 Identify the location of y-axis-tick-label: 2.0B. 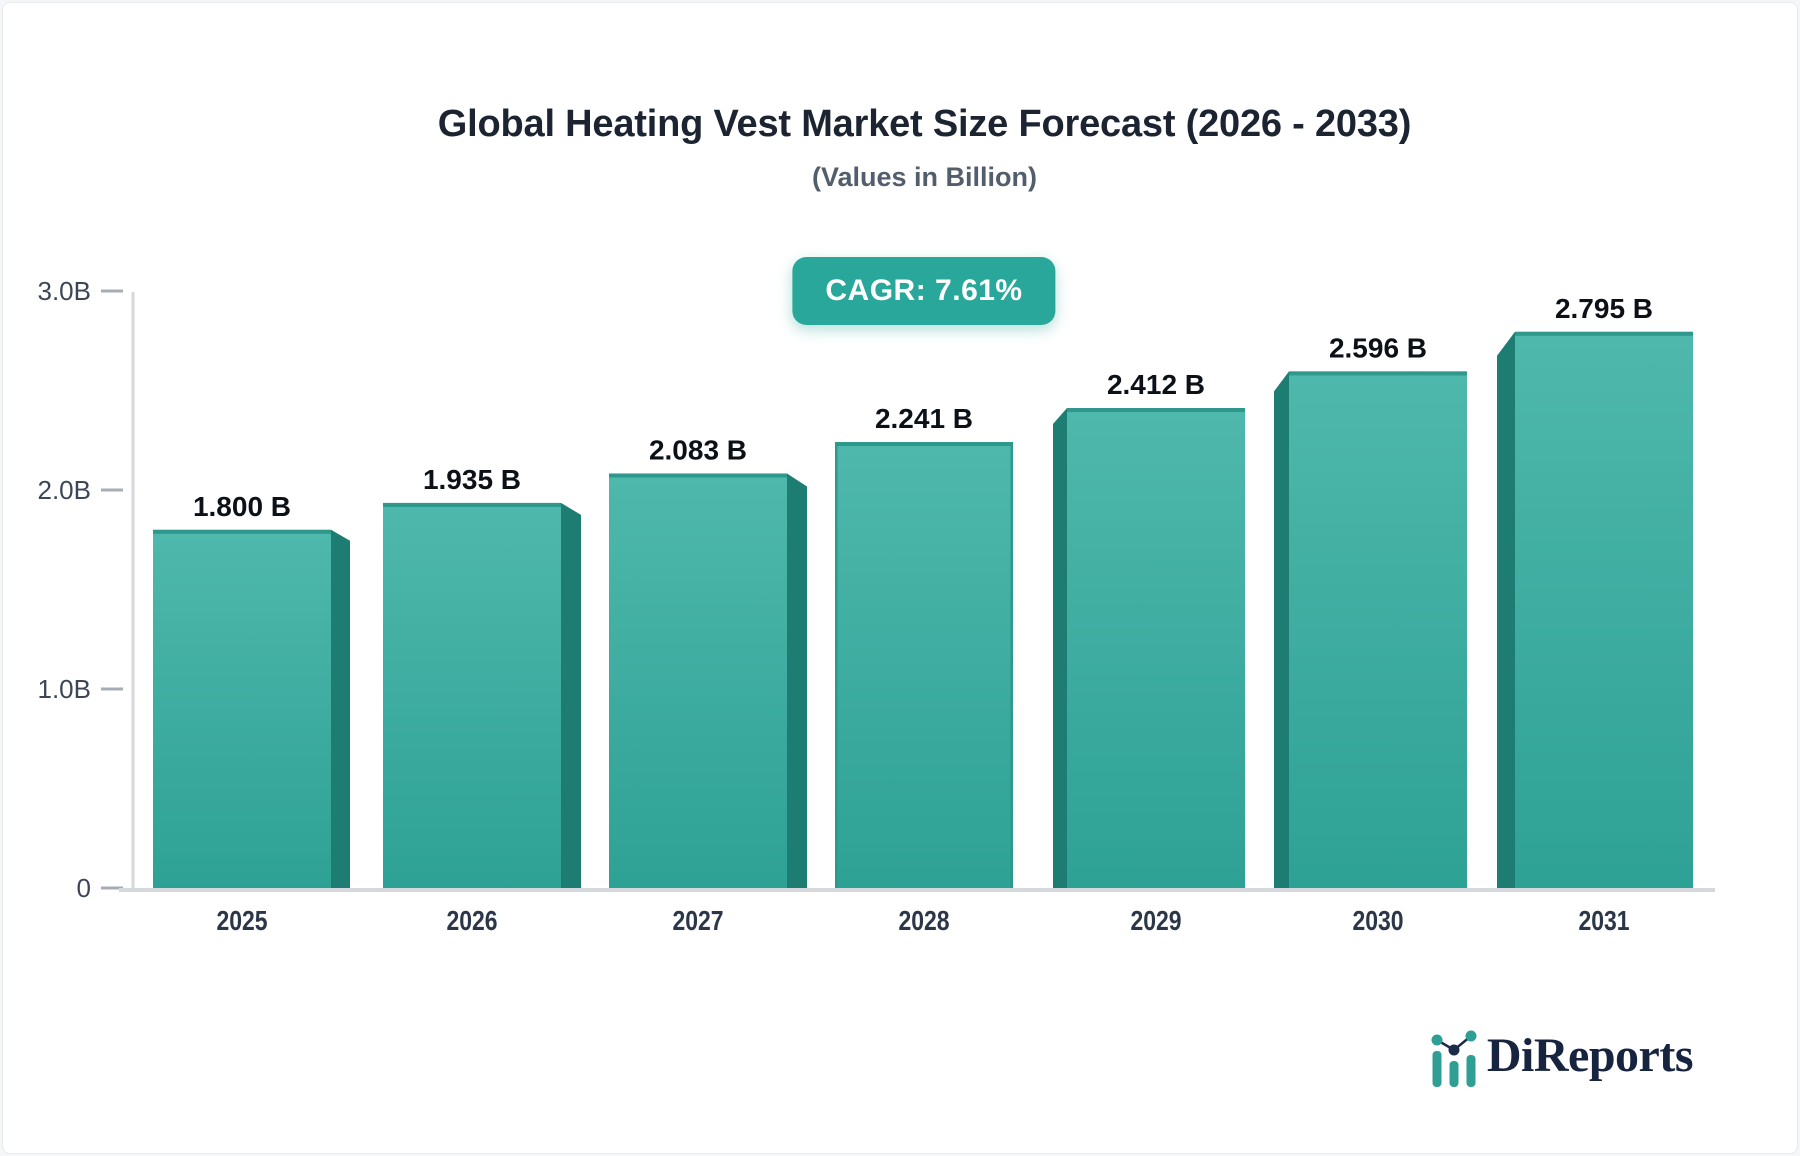
(65, 490).